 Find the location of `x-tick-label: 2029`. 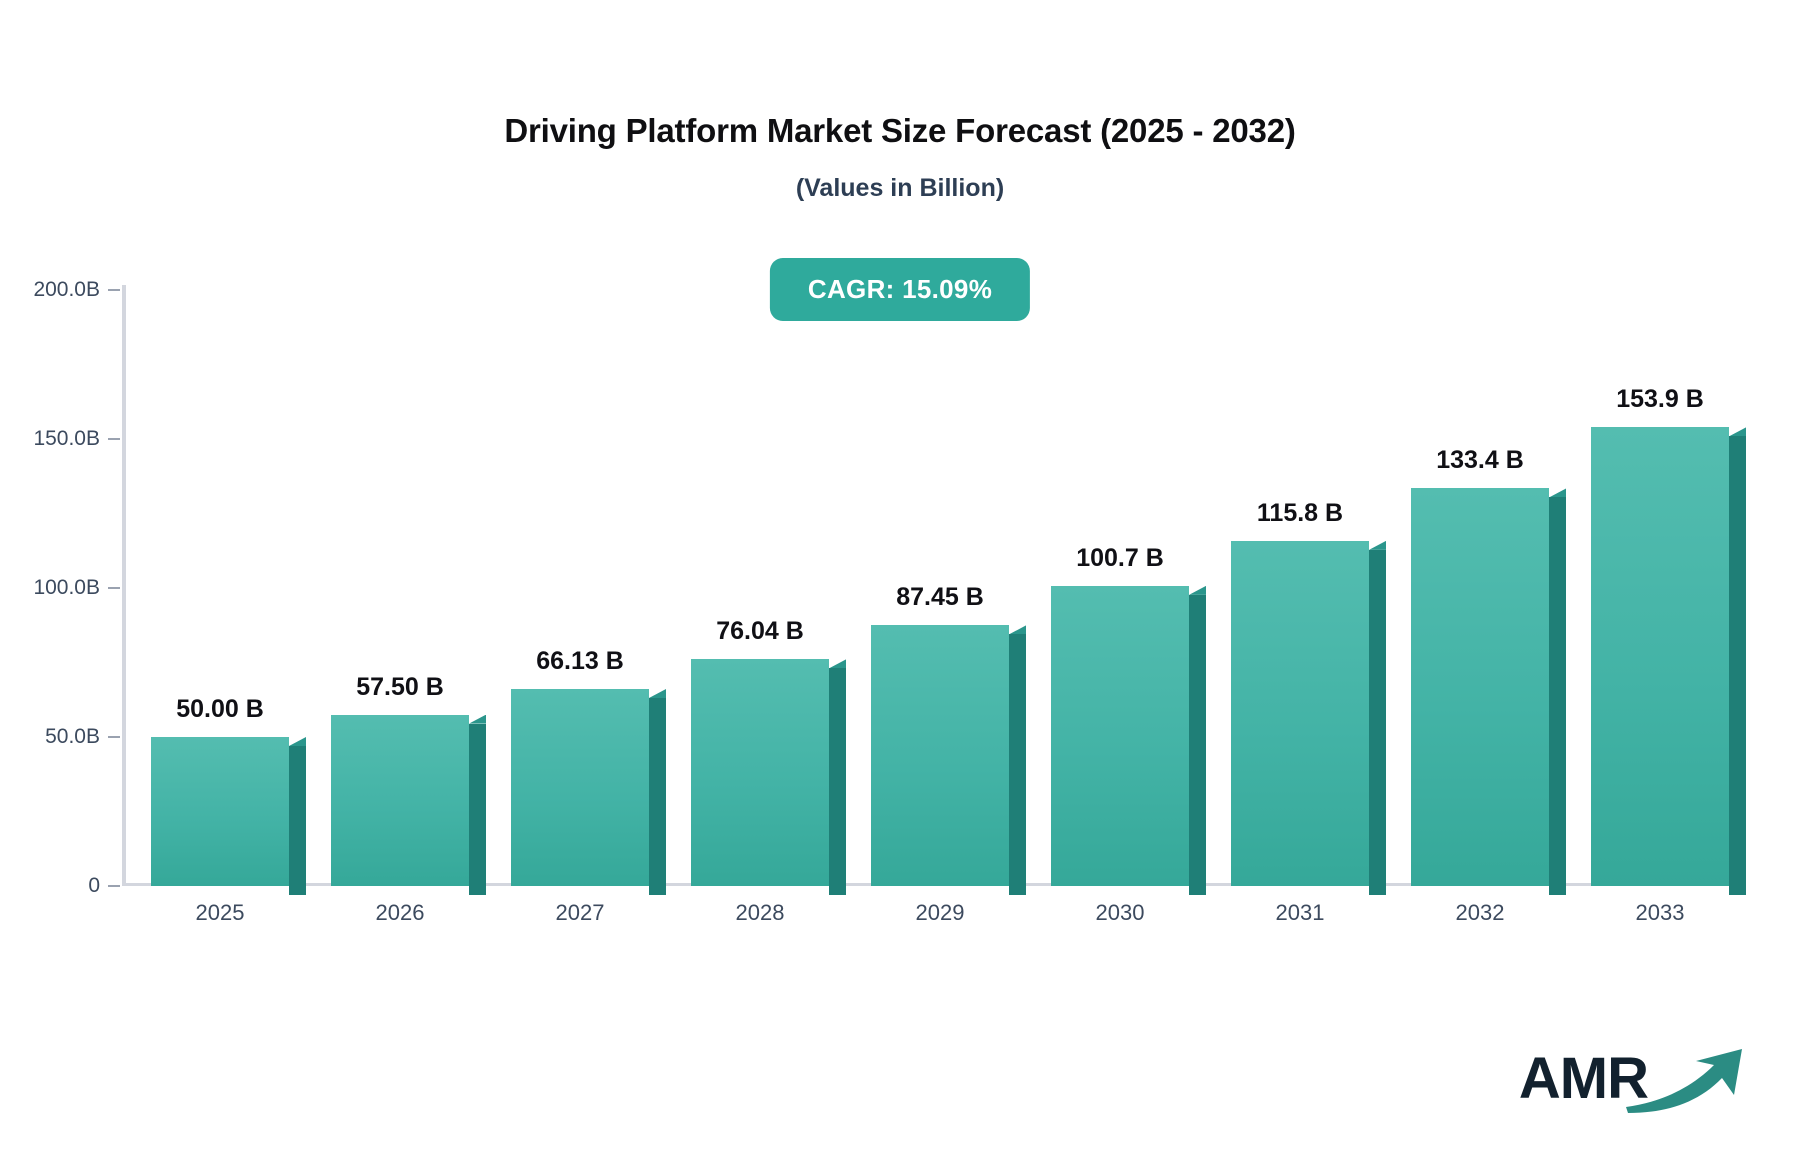

x-tick-label: 2029 is located at coordinates (940, 912).